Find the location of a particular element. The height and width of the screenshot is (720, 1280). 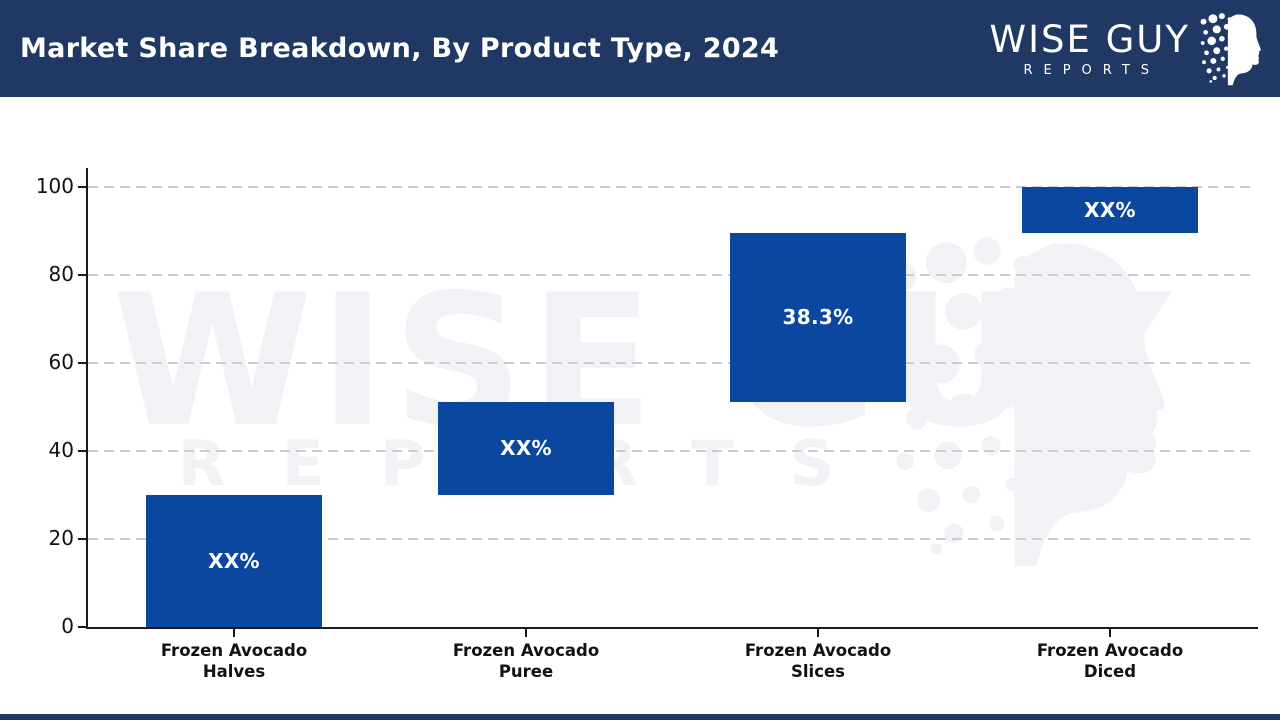

bar-value-label: 38.3% is located at coordinates (818, 317).